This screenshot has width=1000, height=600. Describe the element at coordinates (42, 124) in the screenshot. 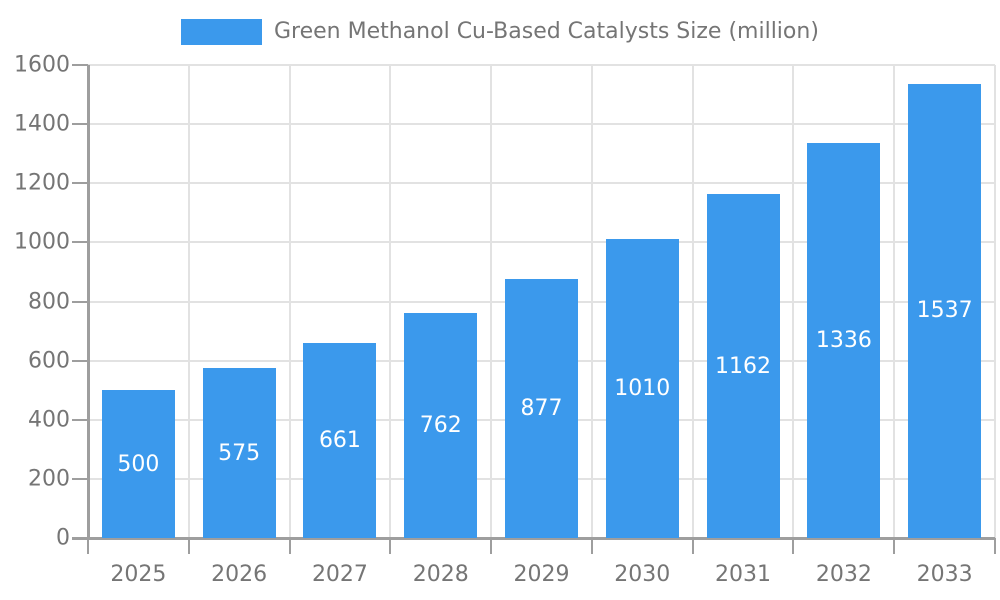

I see `y-axis-label-1400: 1400` at that location.